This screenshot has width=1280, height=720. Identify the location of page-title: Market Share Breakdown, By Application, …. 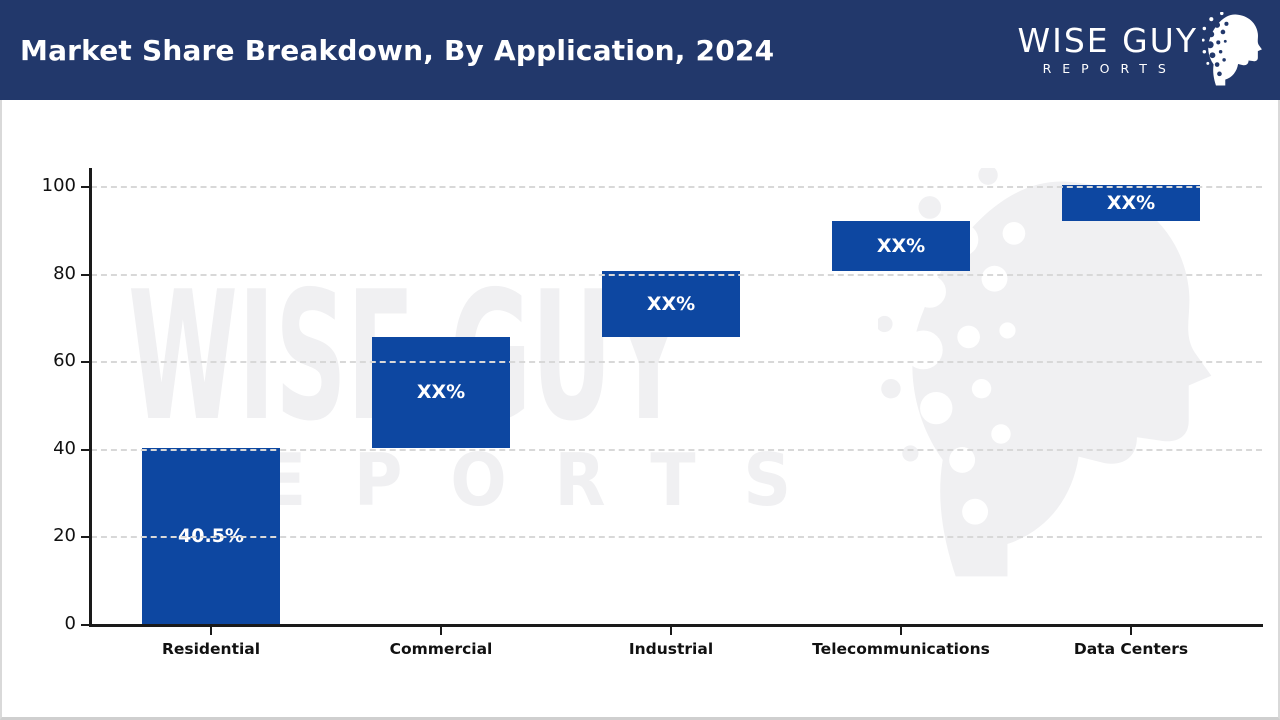
(397, 50).